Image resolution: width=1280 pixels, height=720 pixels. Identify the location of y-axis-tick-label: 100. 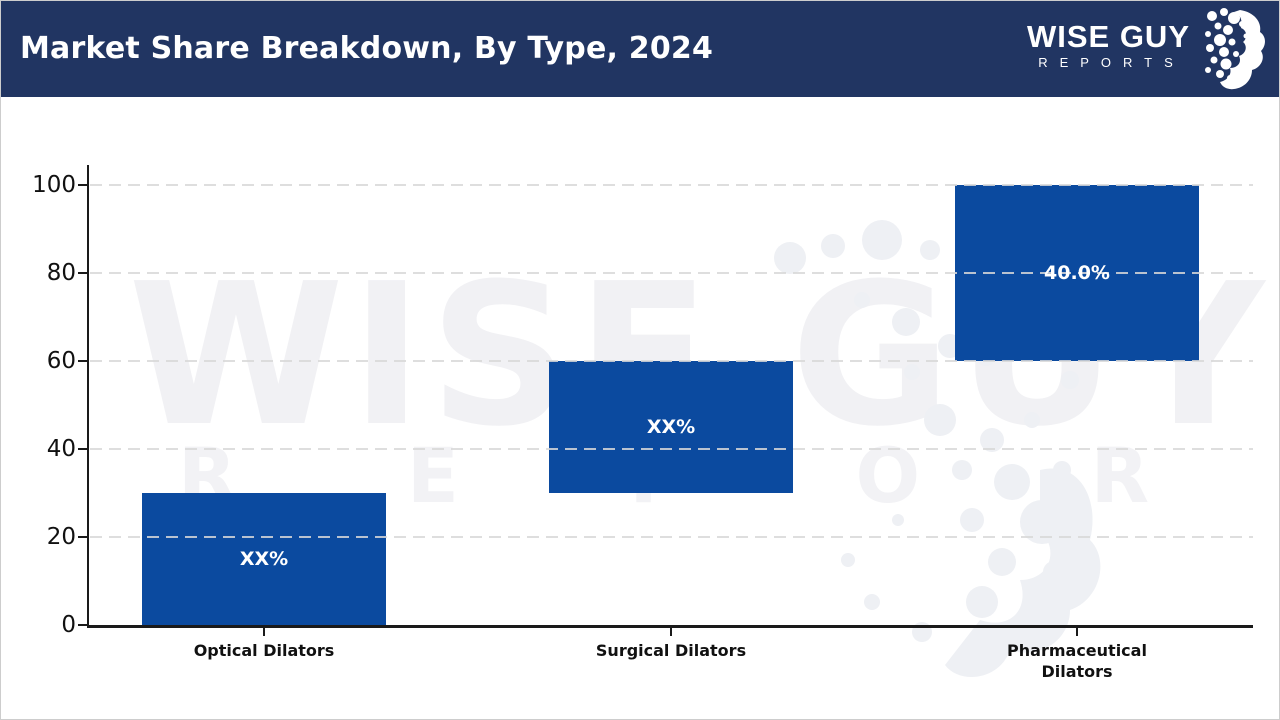
(54, 185).